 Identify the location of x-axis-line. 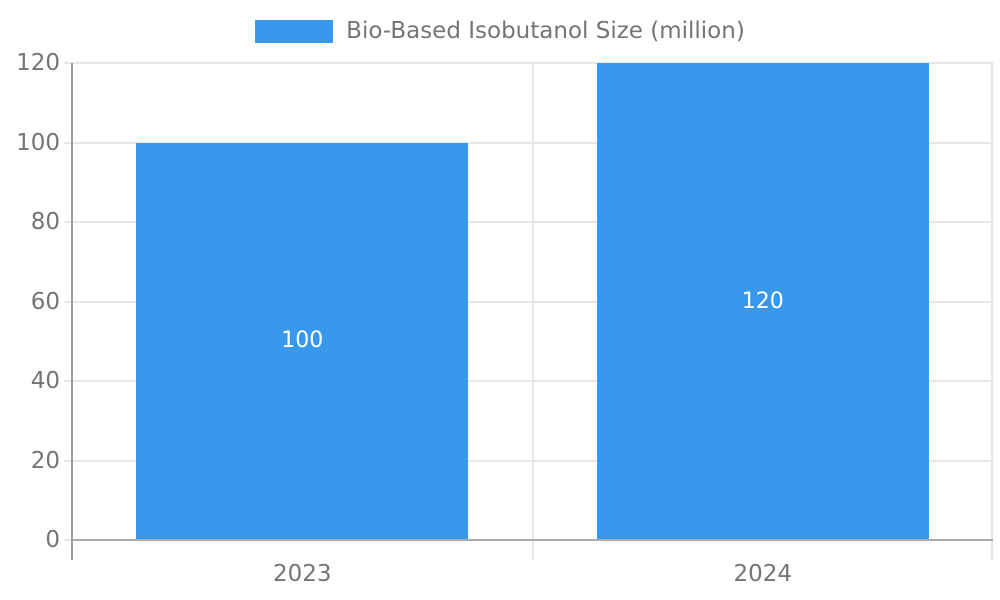
(532, 540).